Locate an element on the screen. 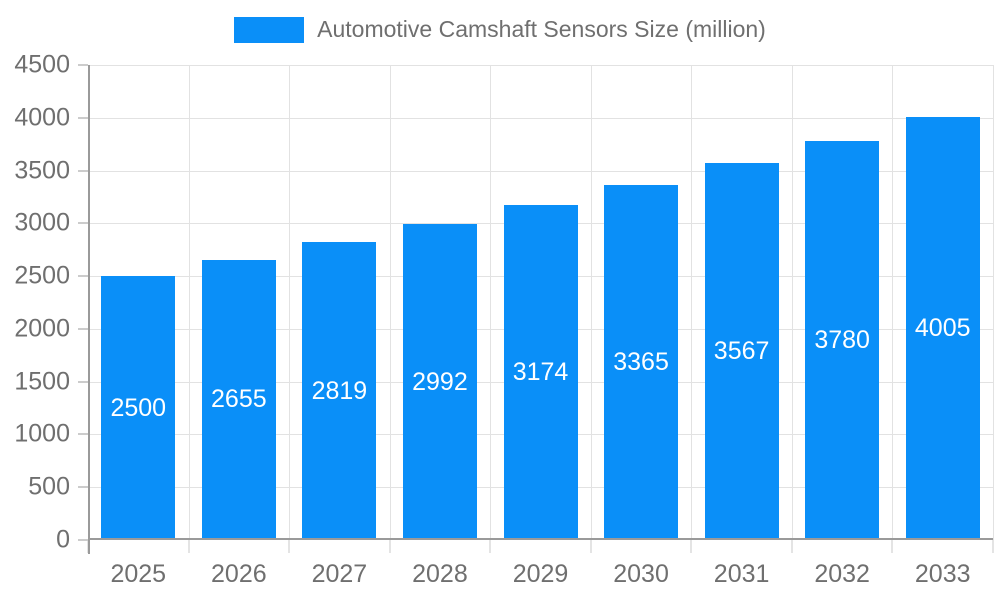 Image resolution: width=1000 pixels, height=600 pixels. x-axis-label: 2032 is located at coordinates (842, 574).